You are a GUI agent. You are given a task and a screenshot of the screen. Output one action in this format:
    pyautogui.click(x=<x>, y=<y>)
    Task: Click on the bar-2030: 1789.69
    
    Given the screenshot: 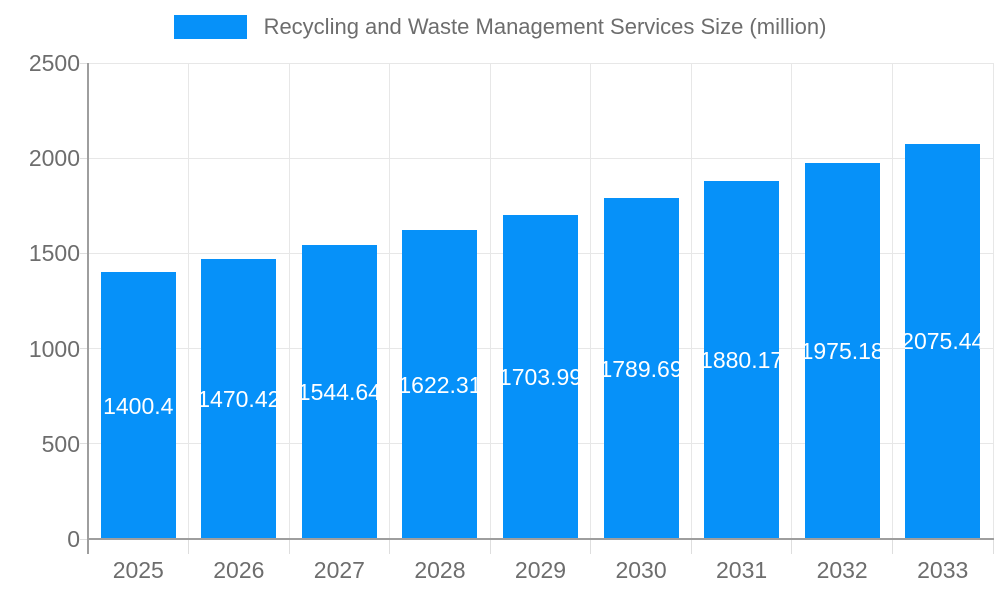 What is the action you would take?
    pyautogui.click(x=641, y=368)
    